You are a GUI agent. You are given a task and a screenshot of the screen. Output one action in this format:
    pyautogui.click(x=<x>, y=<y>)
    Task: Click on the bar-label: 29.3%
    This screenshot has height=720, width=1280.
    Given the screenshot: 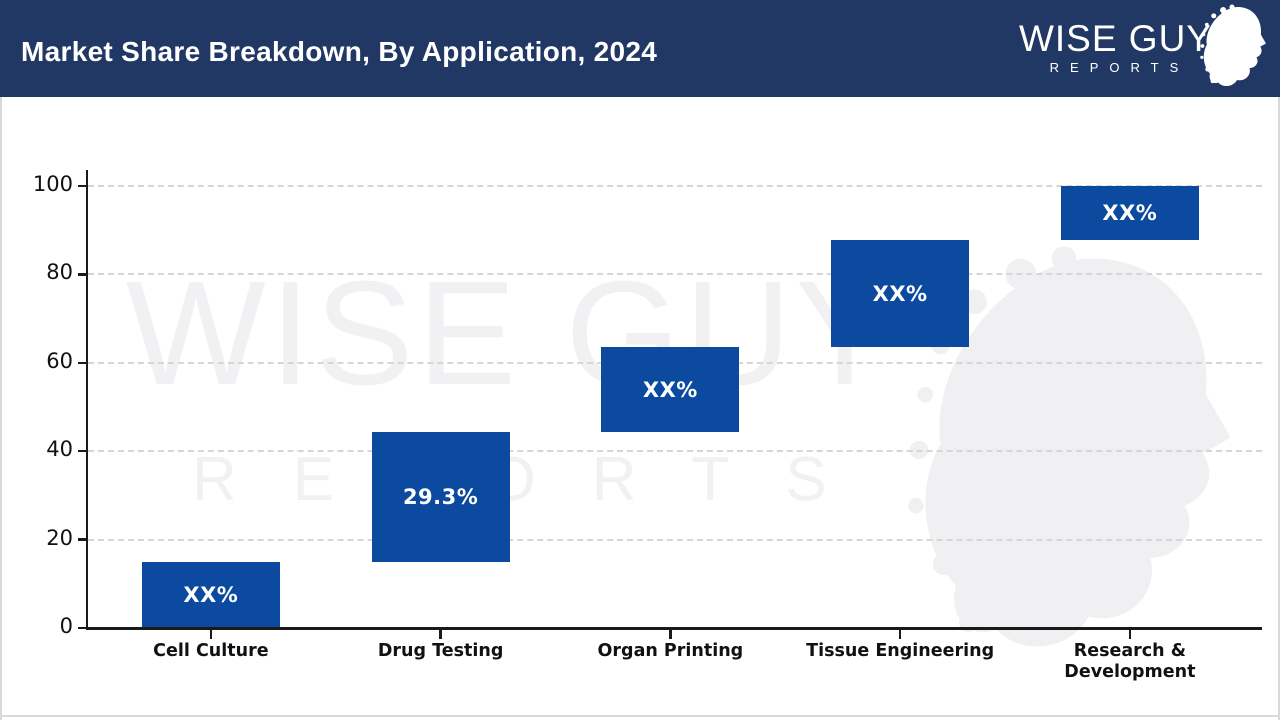 What is the action you would take?
    pyautogui.click(x=440, y=496)
    